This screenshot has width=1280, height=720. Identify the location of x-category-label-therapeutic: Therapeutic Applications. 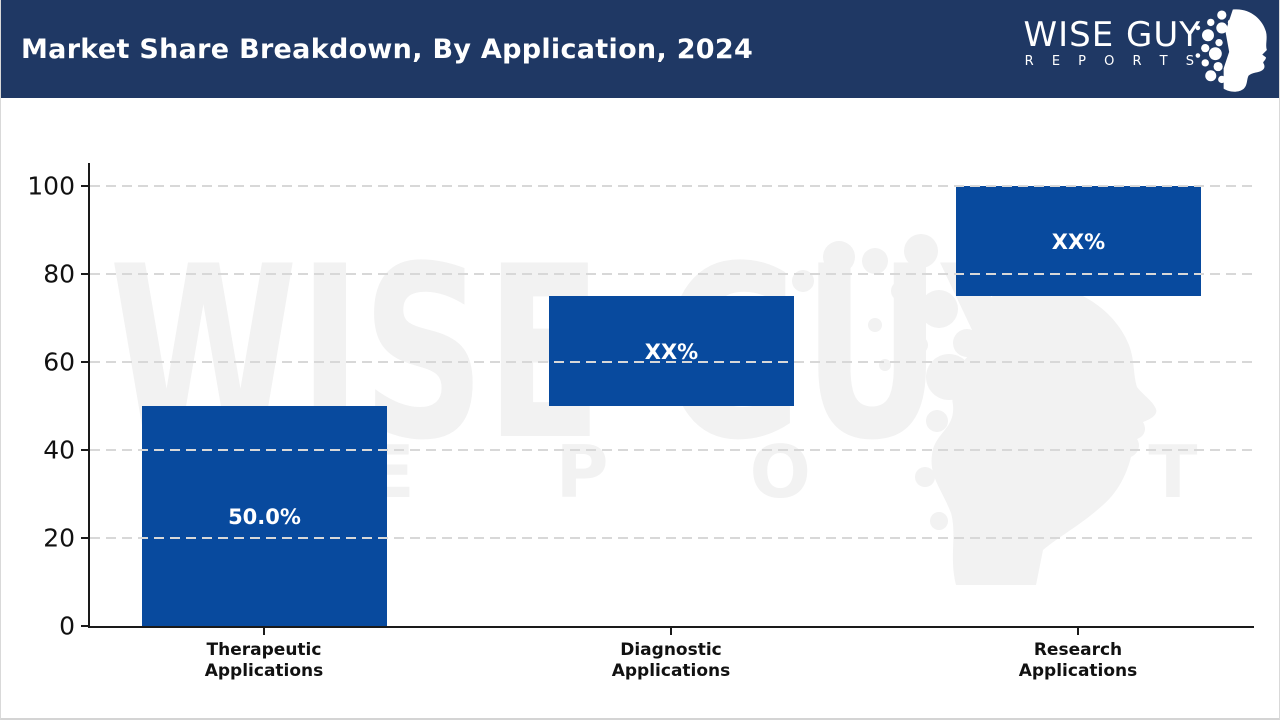
(264, 661).